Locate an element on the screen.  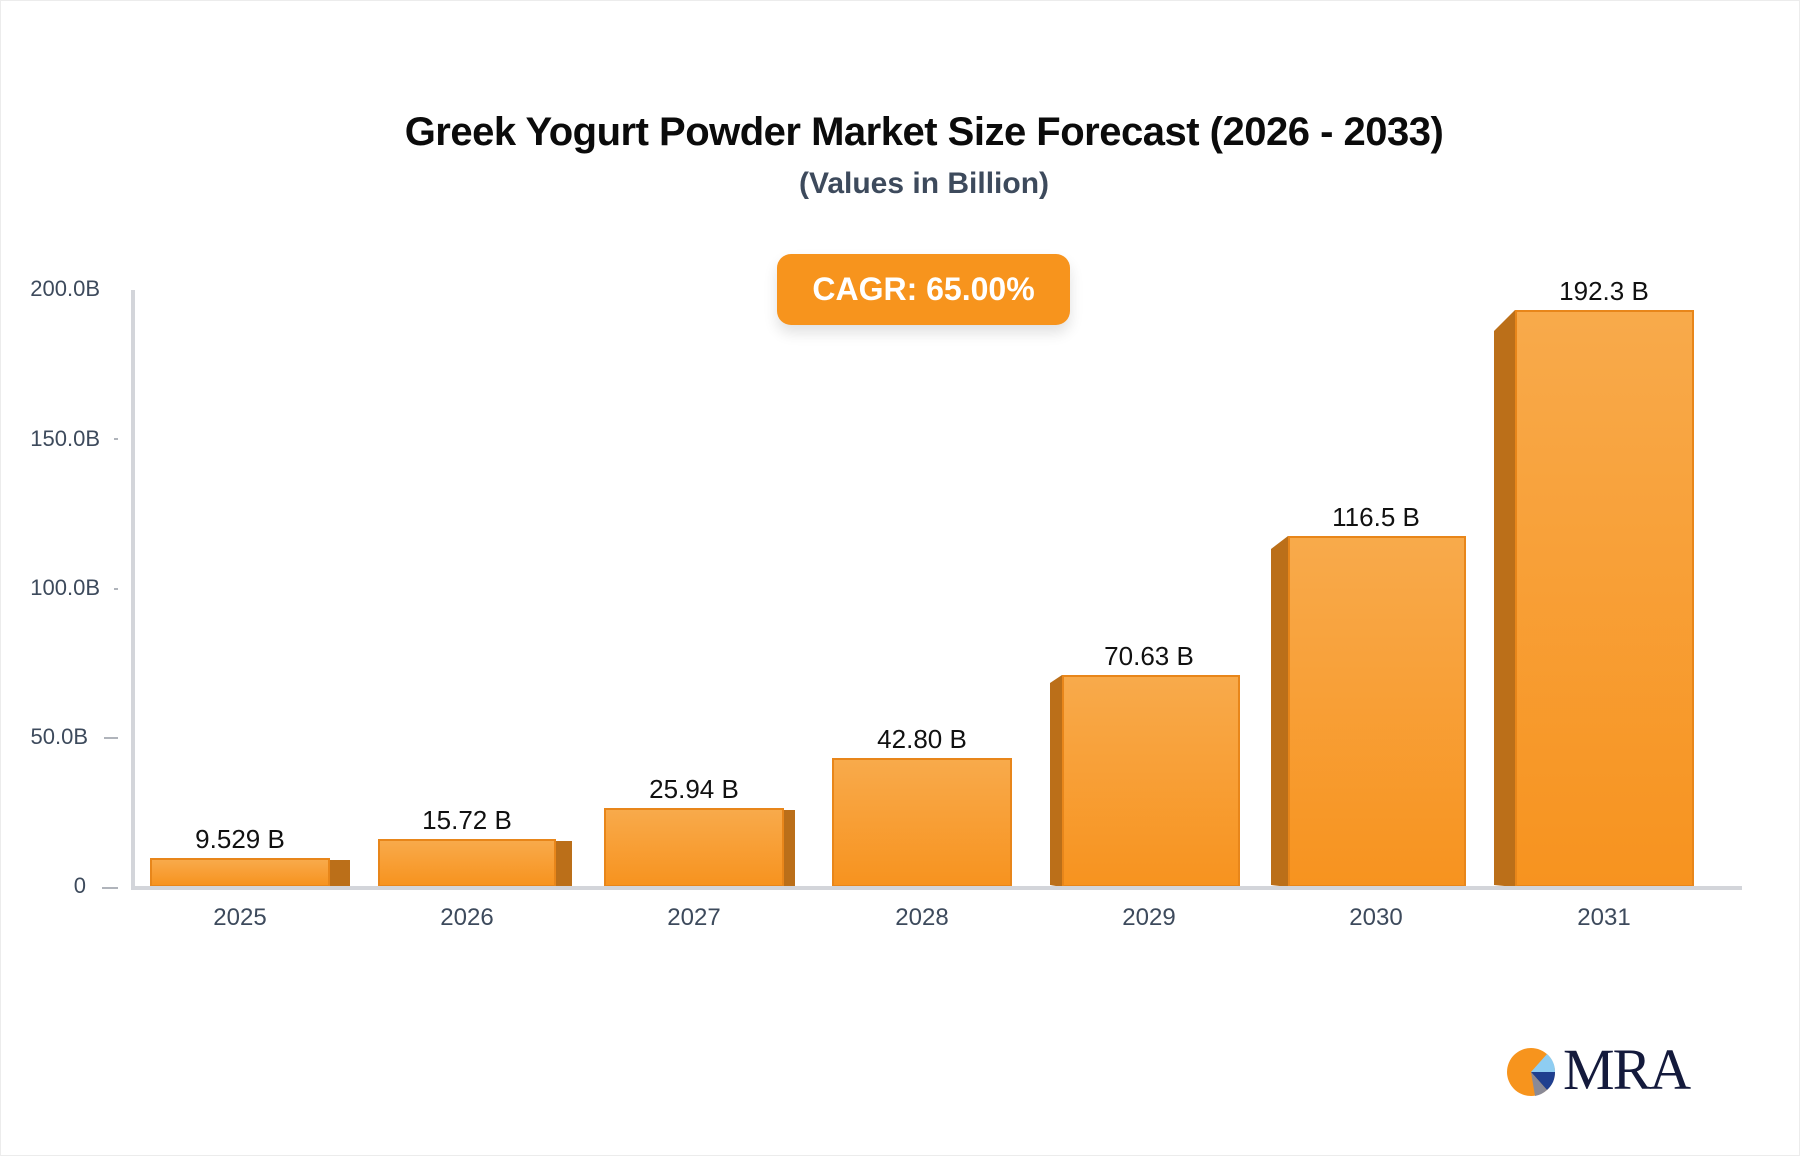
y-tick-label-150: 150.0B is located at coordinates (65, 438).